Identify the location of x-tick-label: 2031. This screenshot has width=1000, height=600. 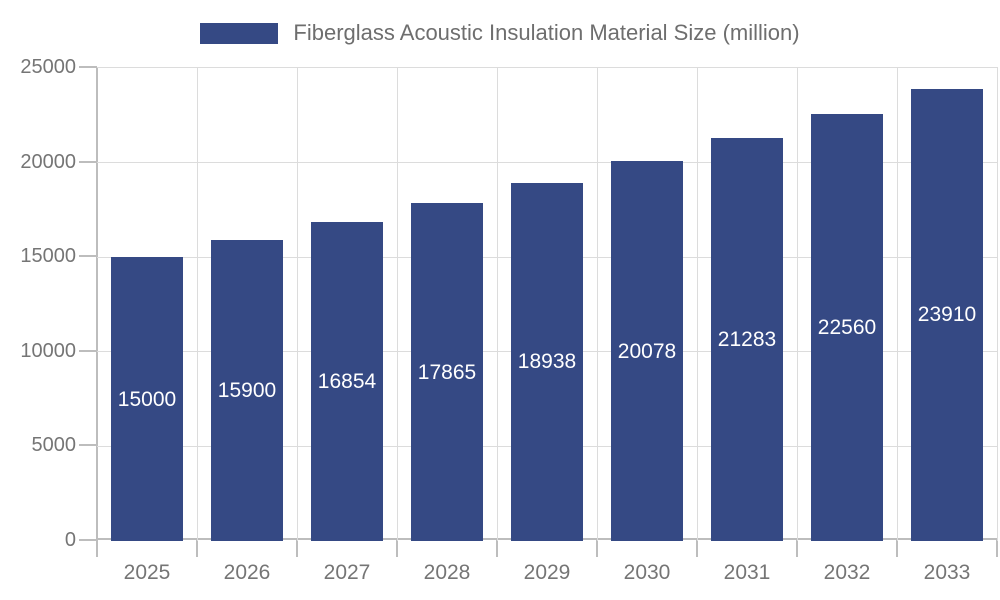
(747, 572).